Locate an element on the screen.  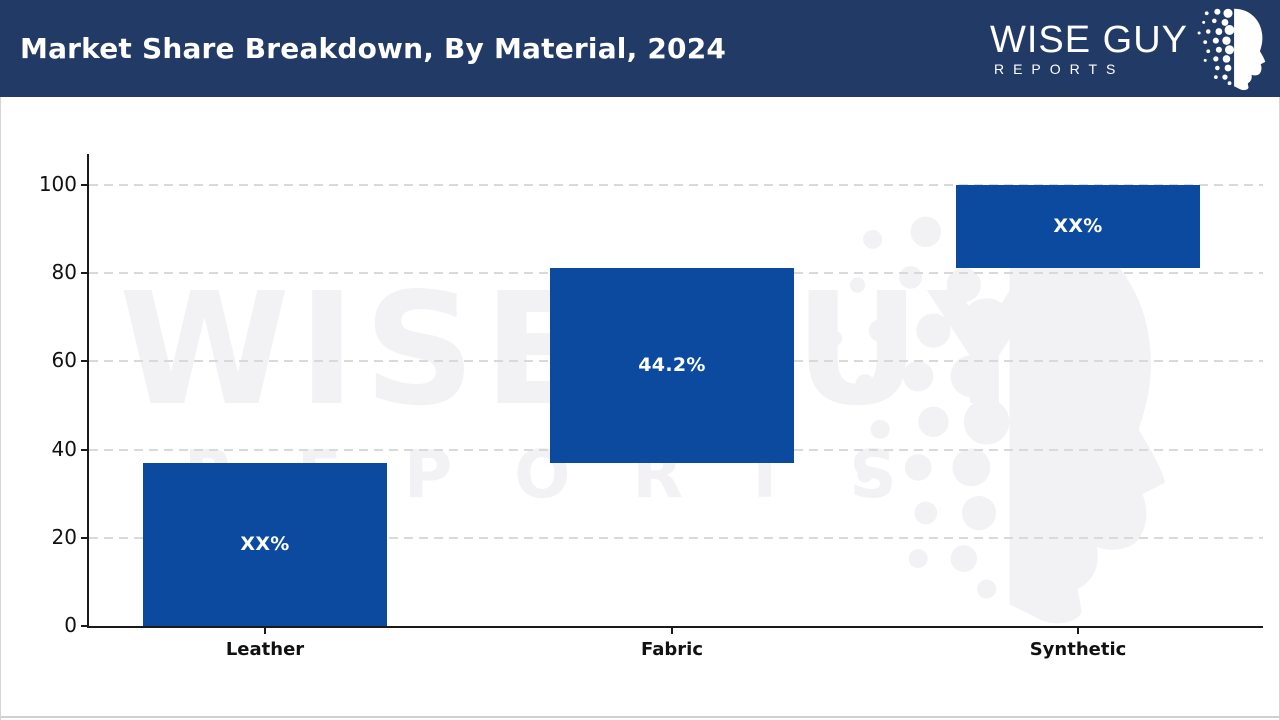
y-tick-label: 80 is located at coordinates (64, 272).